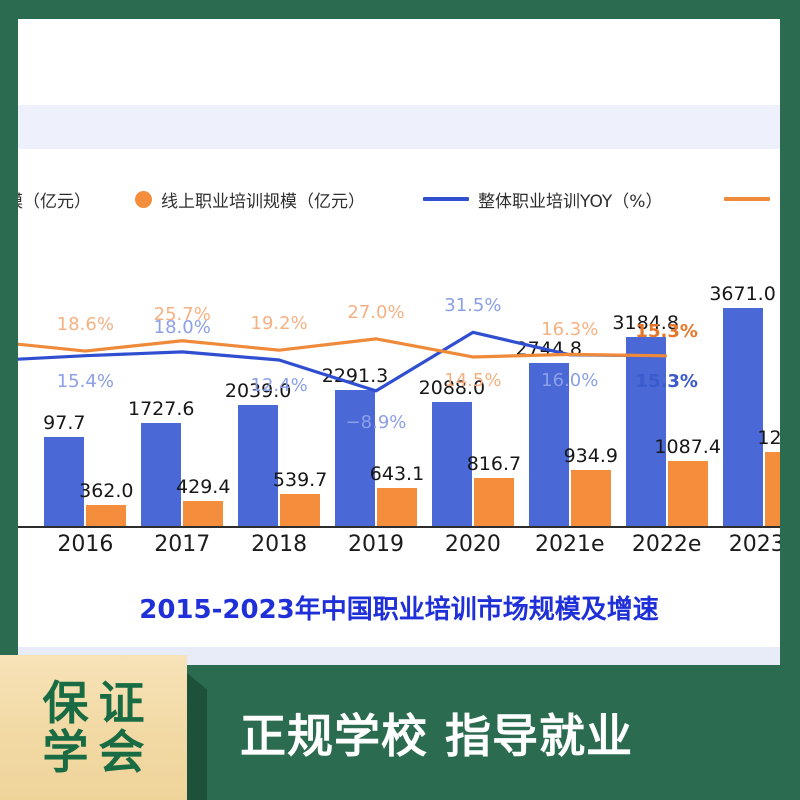 The width and height of the screenshot is (800, 800). Describe the element at coordinates (279, 544) in the screenshot. I see `x-axis-tick: 2018` at that location.